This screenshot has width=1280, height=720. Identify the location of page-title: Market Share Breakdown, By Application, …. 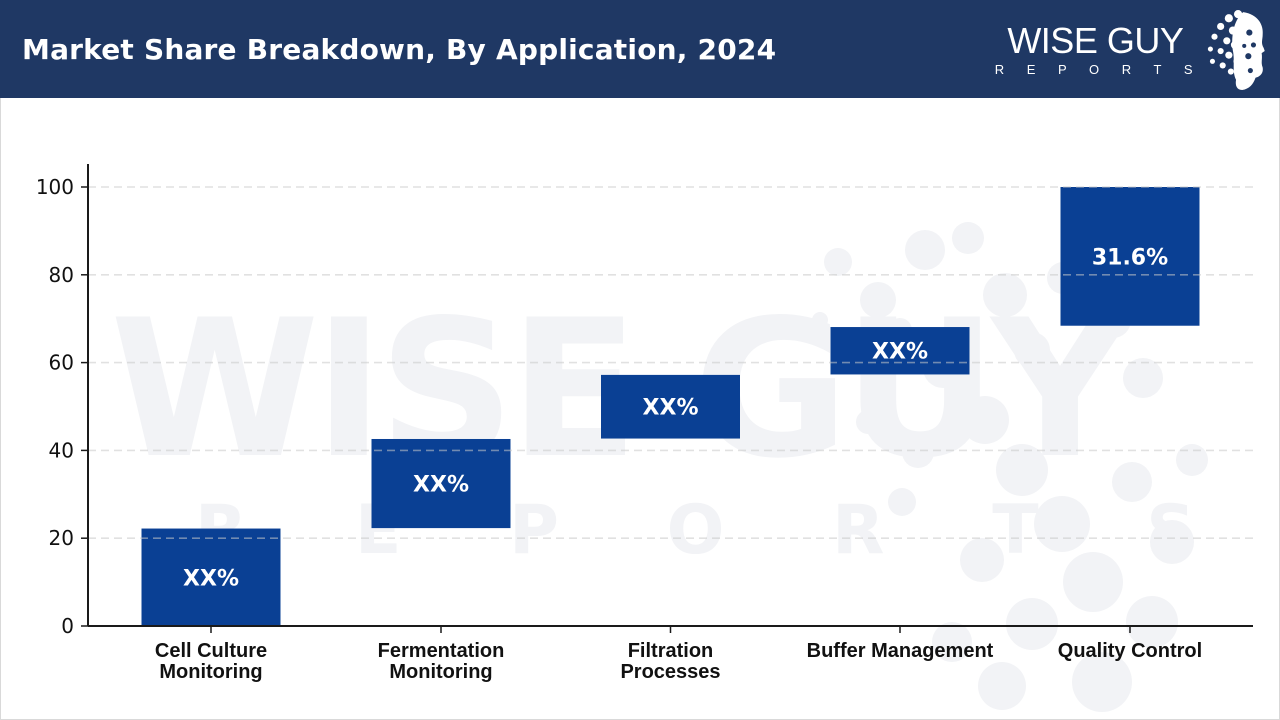
(399, 49).